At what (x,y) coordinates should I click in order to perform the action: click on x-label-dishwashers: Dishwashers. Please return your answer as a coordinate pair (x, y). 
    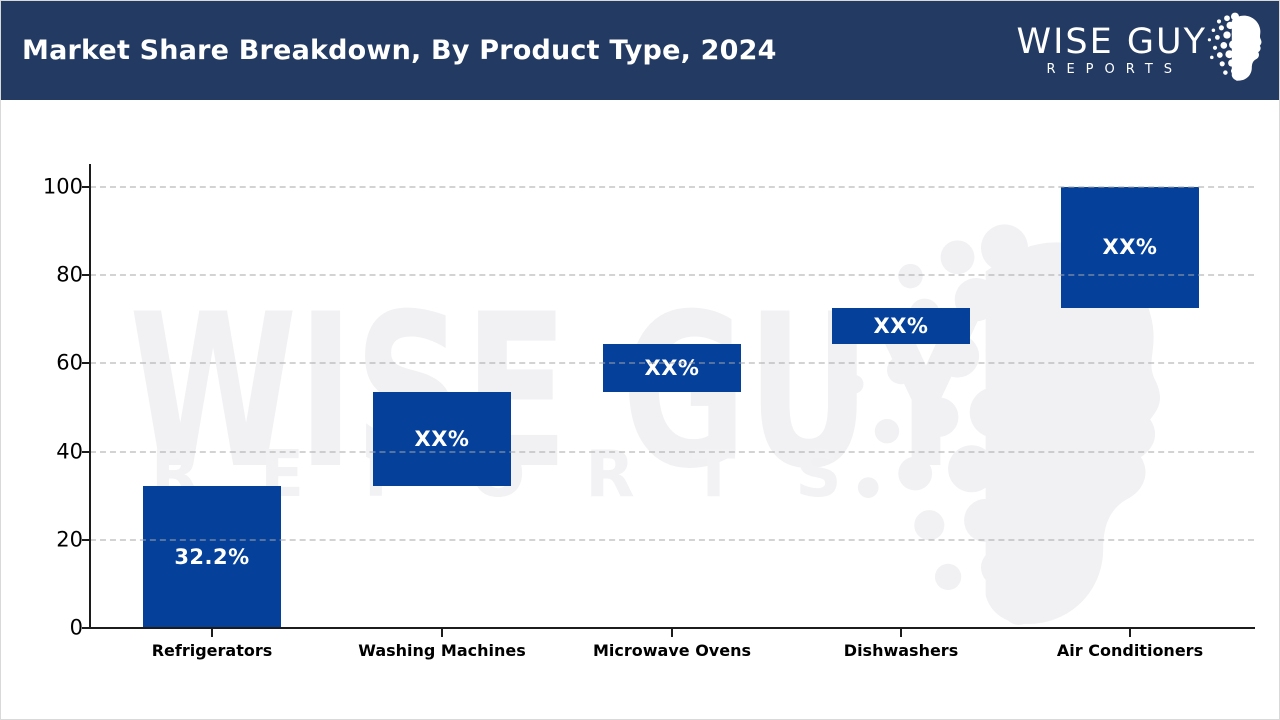
    Looking at the image, I should click on (901, 650).